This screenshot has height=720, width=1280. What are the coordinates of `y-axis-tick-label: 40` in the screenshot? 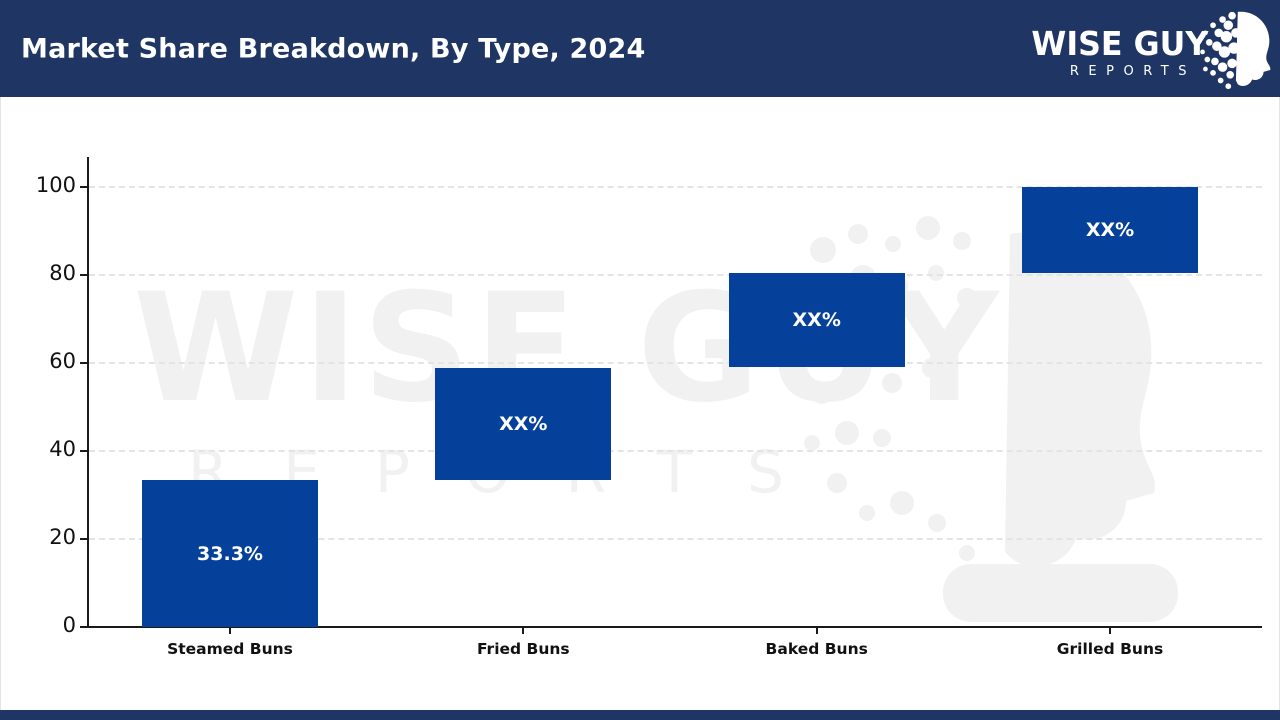 It's located at (62, 449).